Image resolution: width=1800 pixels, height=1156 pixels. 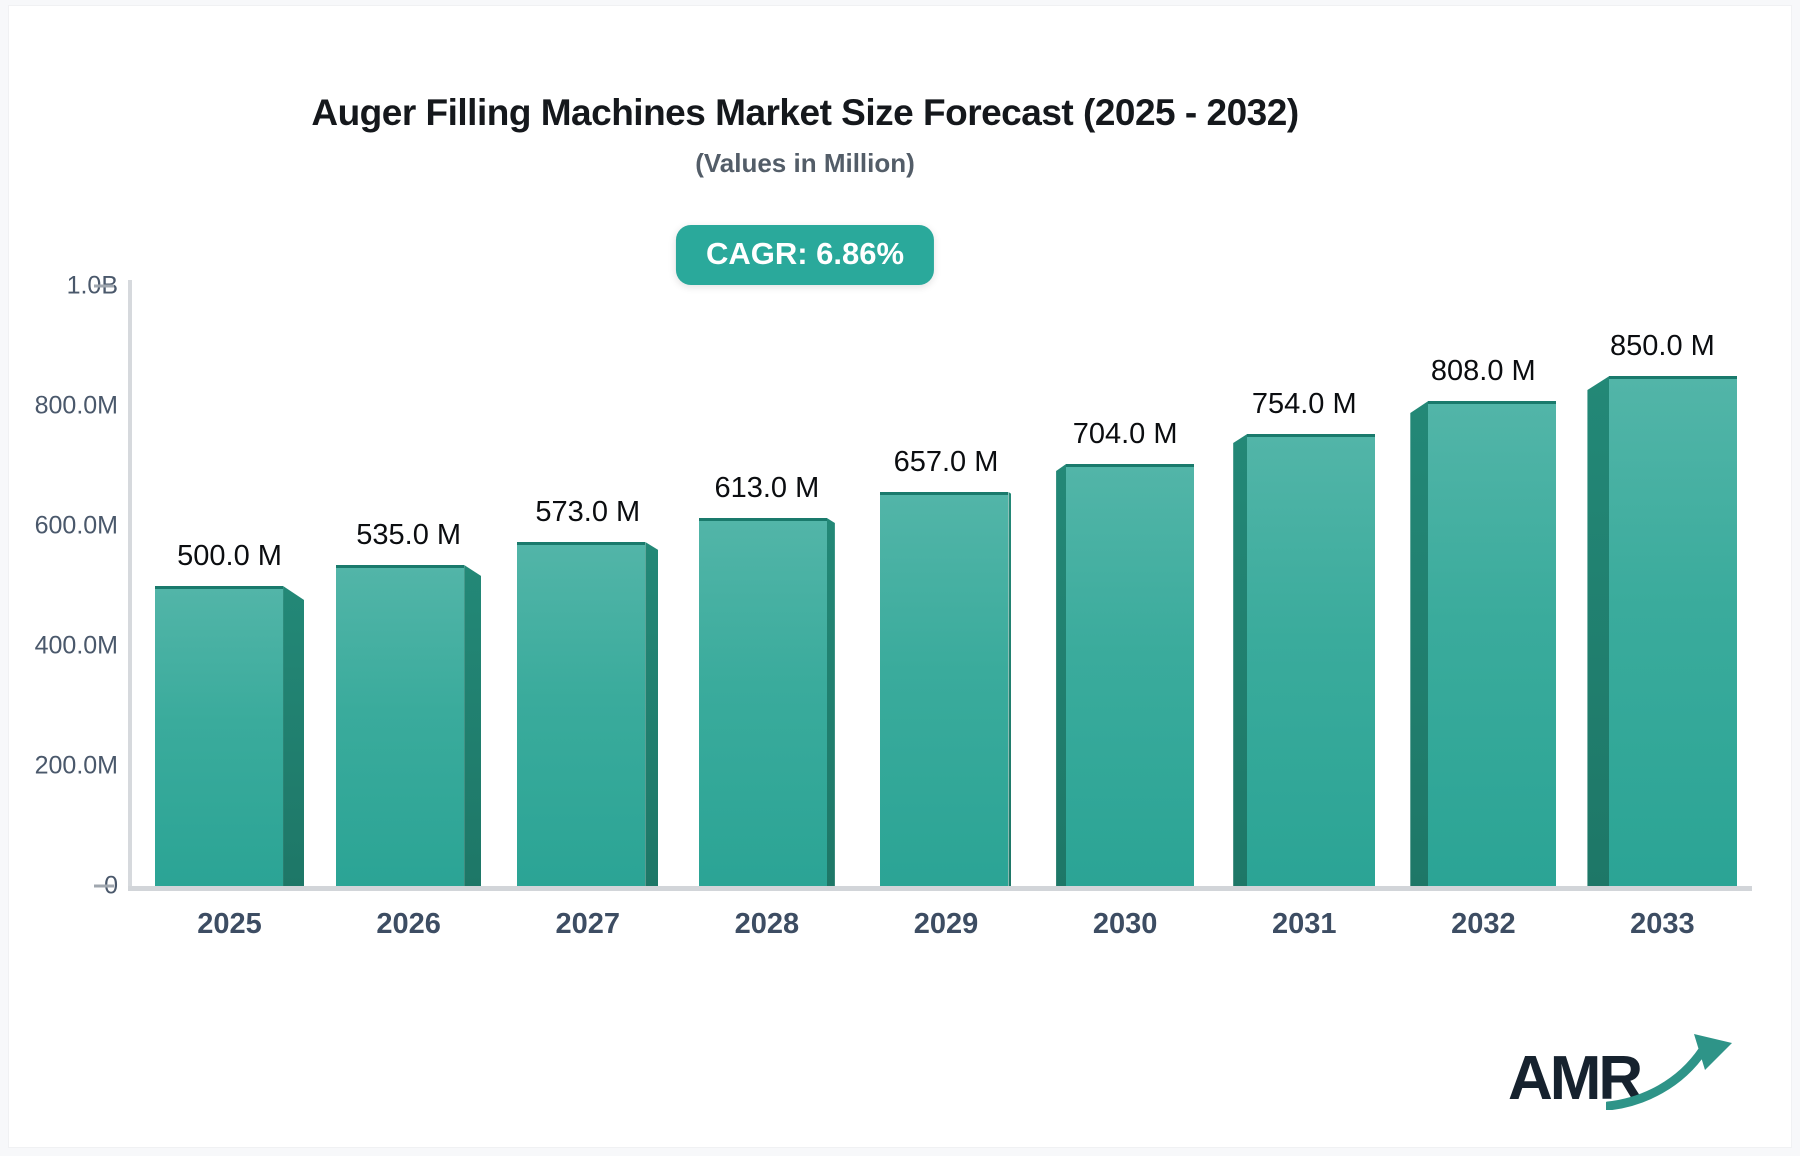 What do you see at coordinates (473, 725) in the screenshot?
I see `bar-side-2026` at bounding box center [473, 725].